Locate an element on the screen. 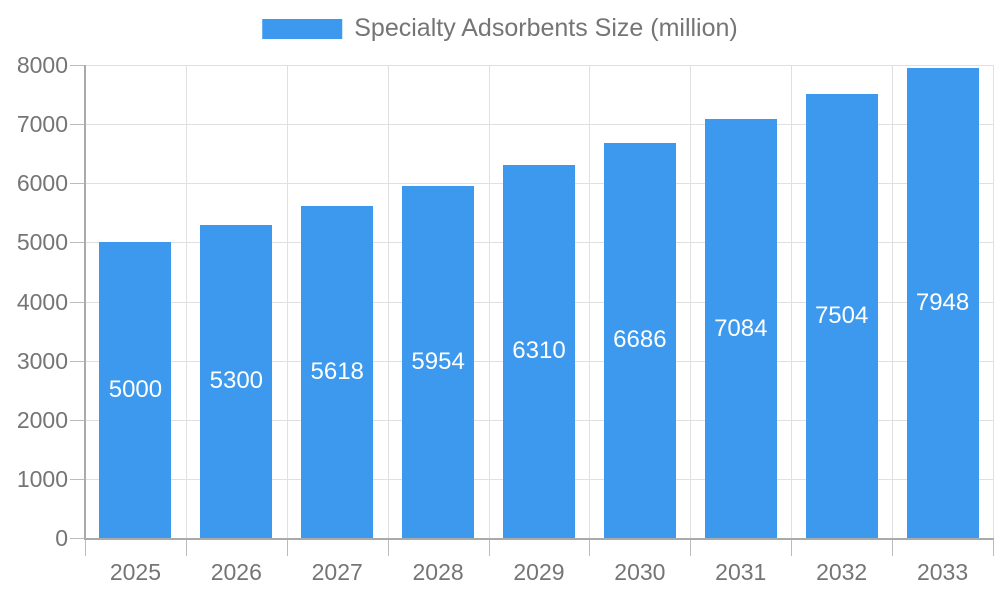 Image resolution: width=1000 pixels, height=600 pixels. bar-value-label: 7084 is located at coordinates (741, 328).